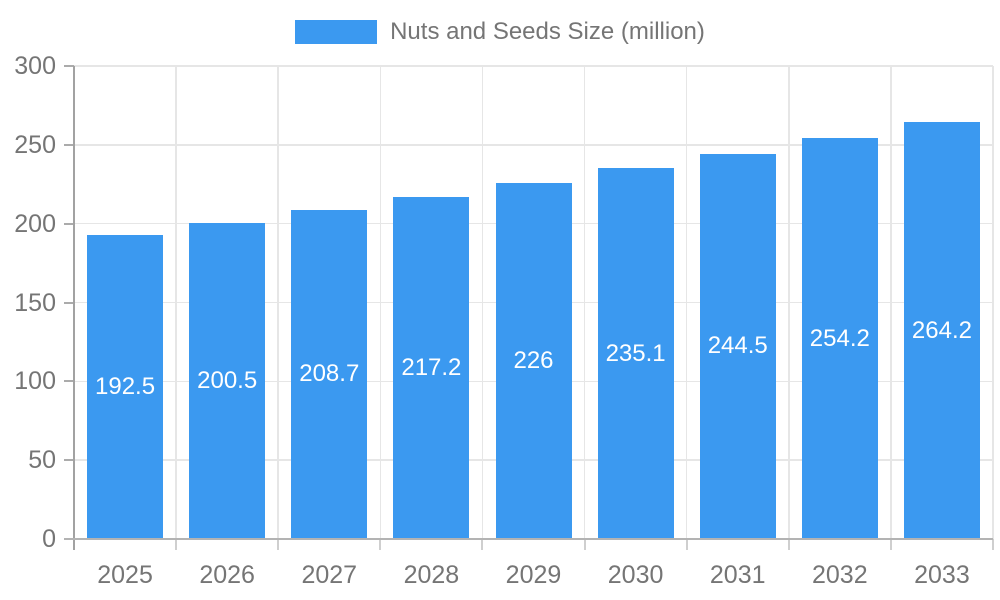  What do you see at coordinates (227, 575) in the screenshot?
I see `x-axis-tick-label: 2026` at bounding box center [227, 575].